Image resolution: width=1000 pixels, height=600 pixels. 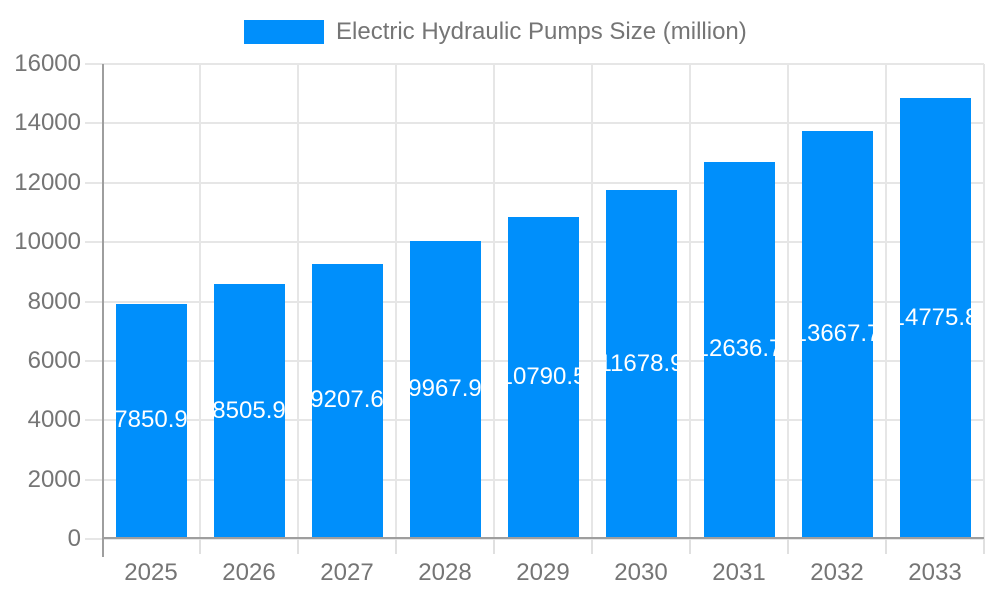 I want to click on bar-value-label: 10790.5, so click(x=543, y=376).